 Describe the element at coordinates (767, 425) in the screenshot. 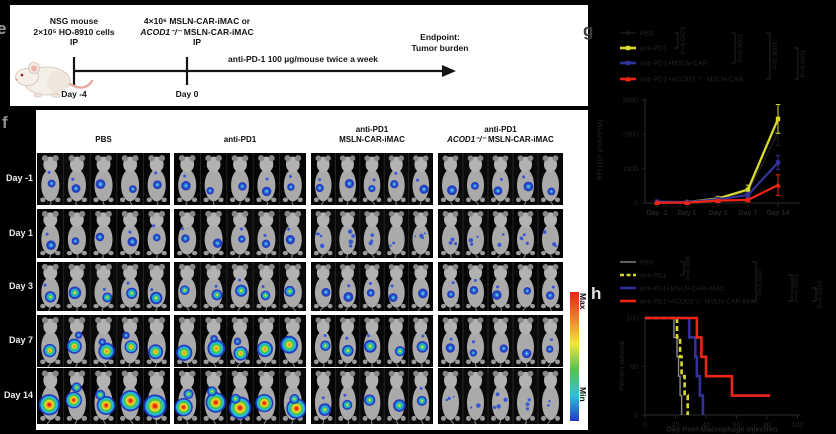

I see `x-tick-label: 80` at that location.